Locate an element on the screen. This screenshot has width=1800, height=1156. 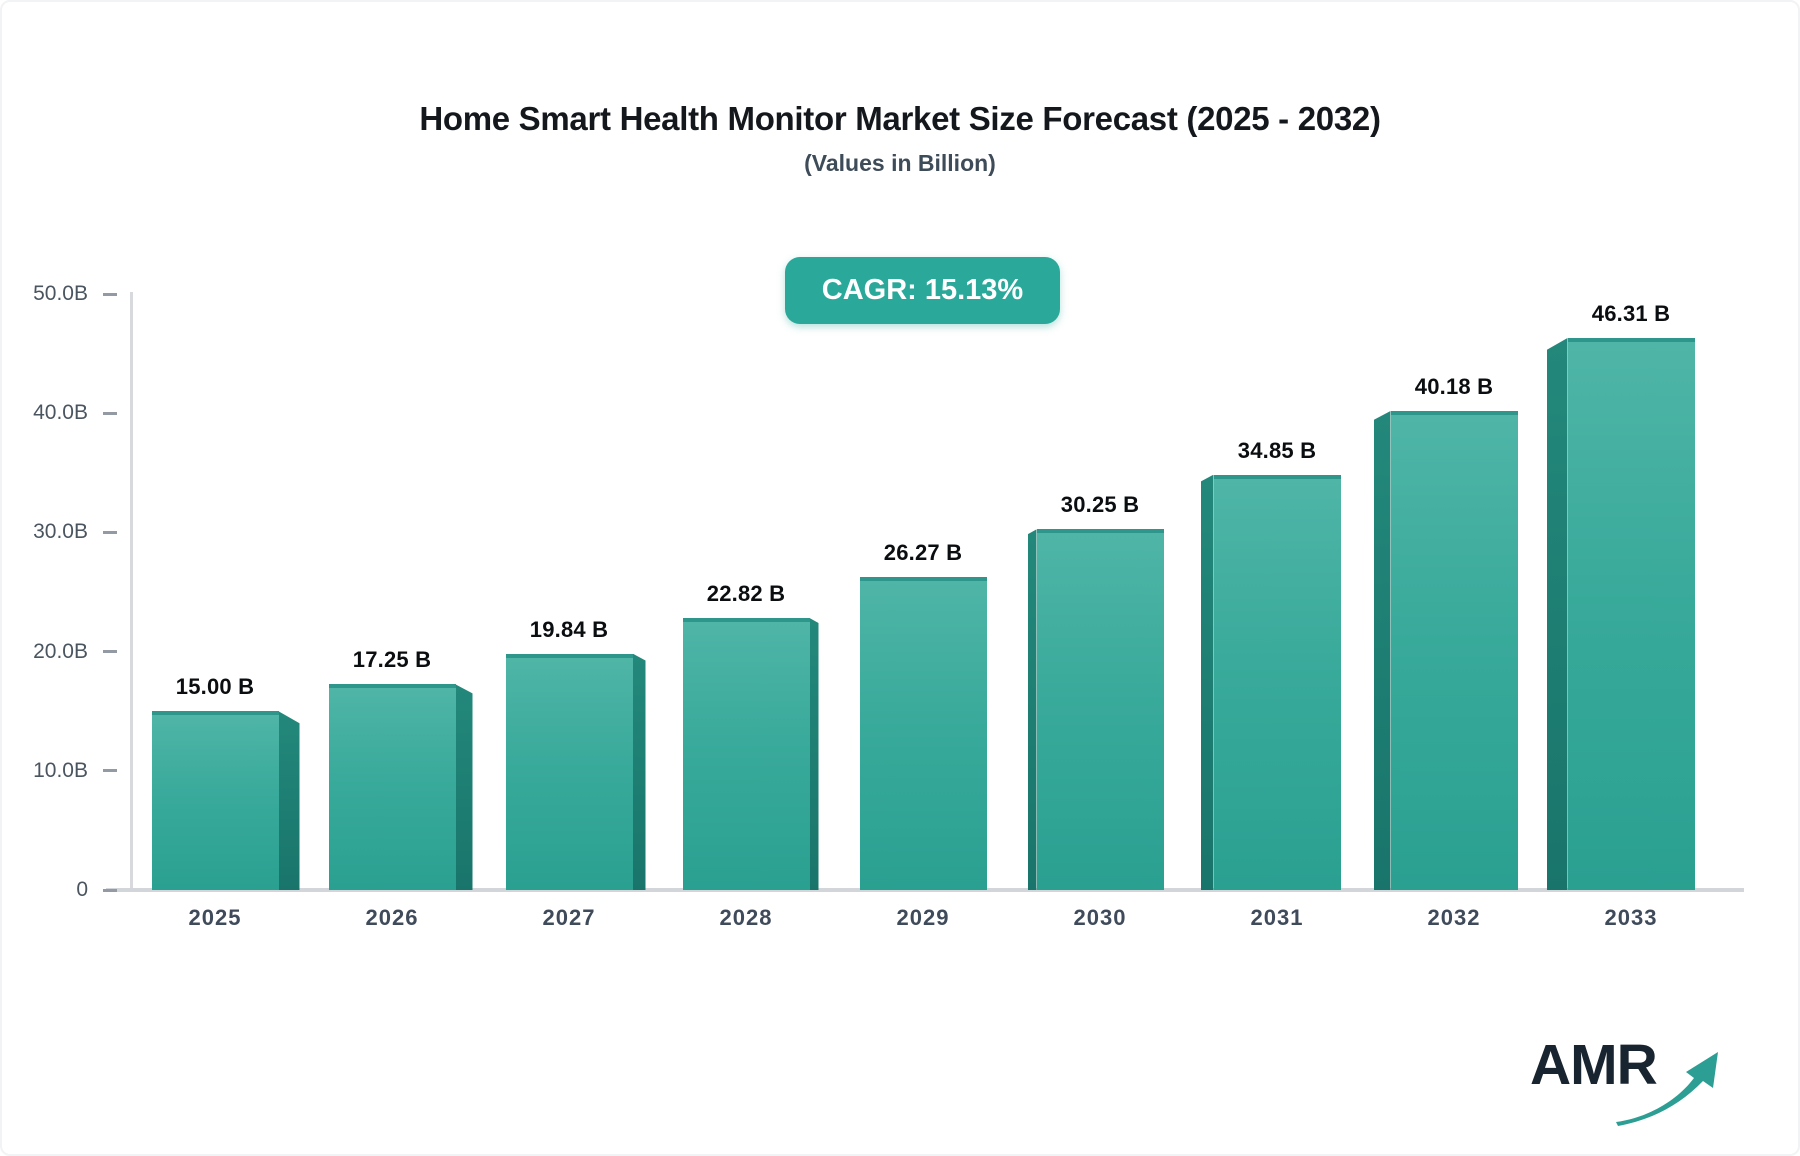
x-axis-label: 2032 is located at coordinates (1454, 917).